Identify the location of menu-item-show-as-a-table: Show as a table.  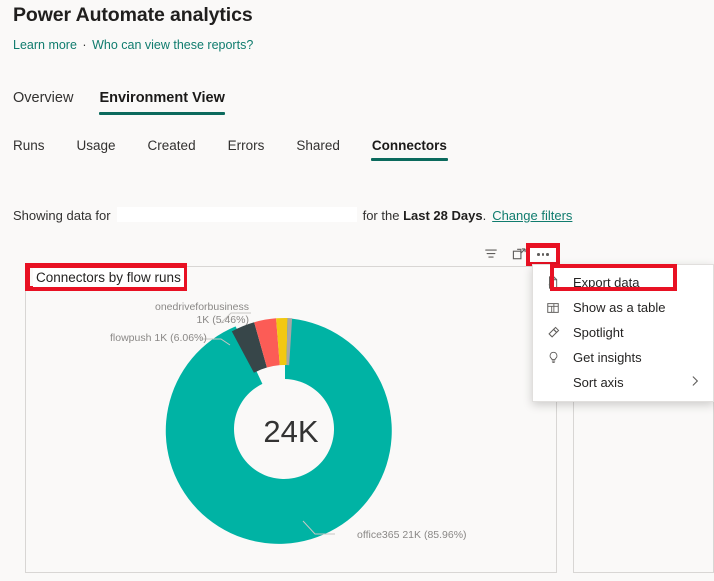
(623, 307).